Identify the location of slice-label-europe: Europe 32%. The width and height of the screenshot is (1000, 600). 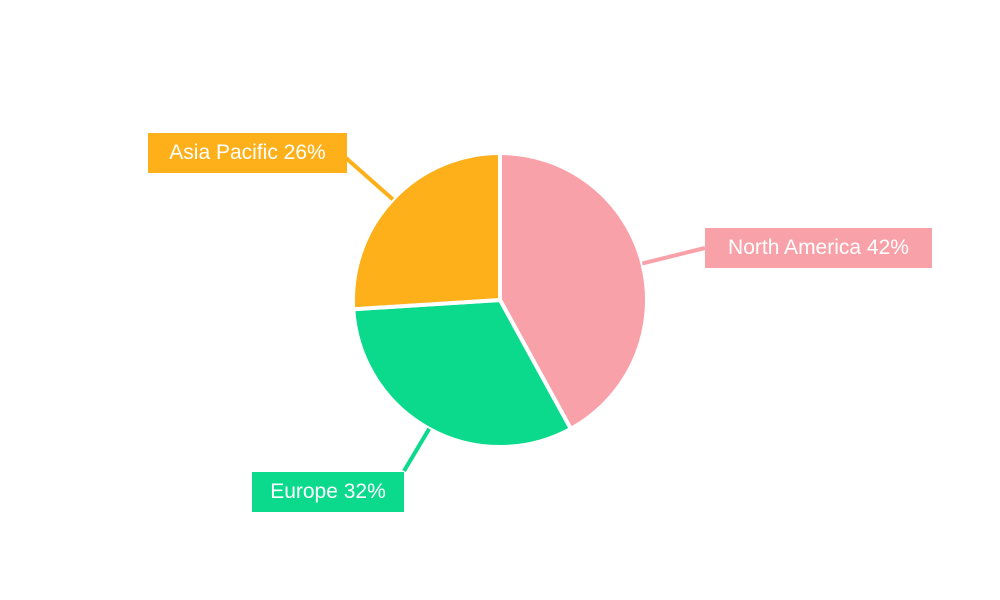
(328, 492).